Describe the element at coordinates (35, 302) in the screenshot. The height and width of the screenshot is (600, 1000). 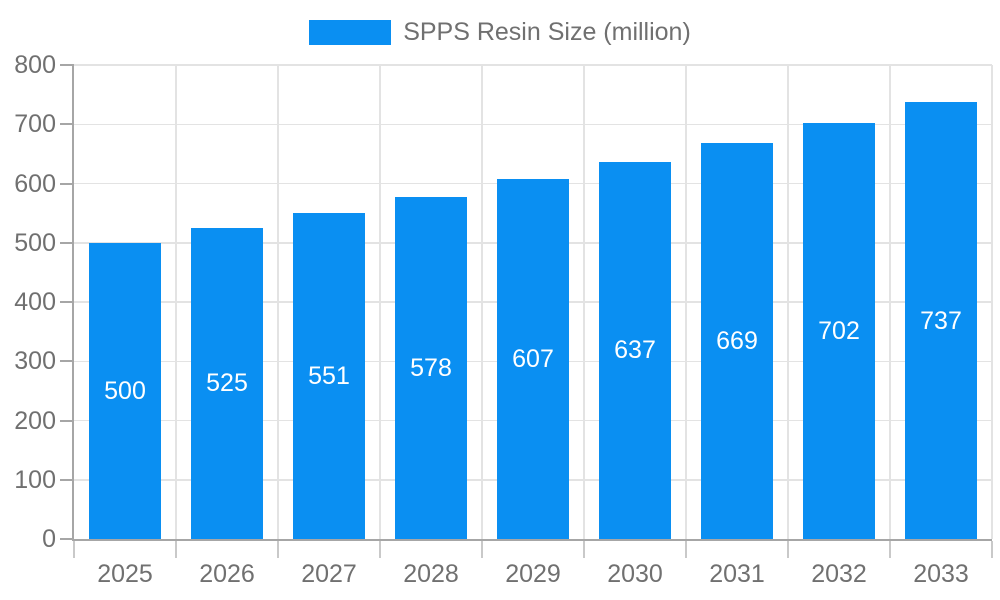
I see `y-axis-tick-label: 400` at that location.